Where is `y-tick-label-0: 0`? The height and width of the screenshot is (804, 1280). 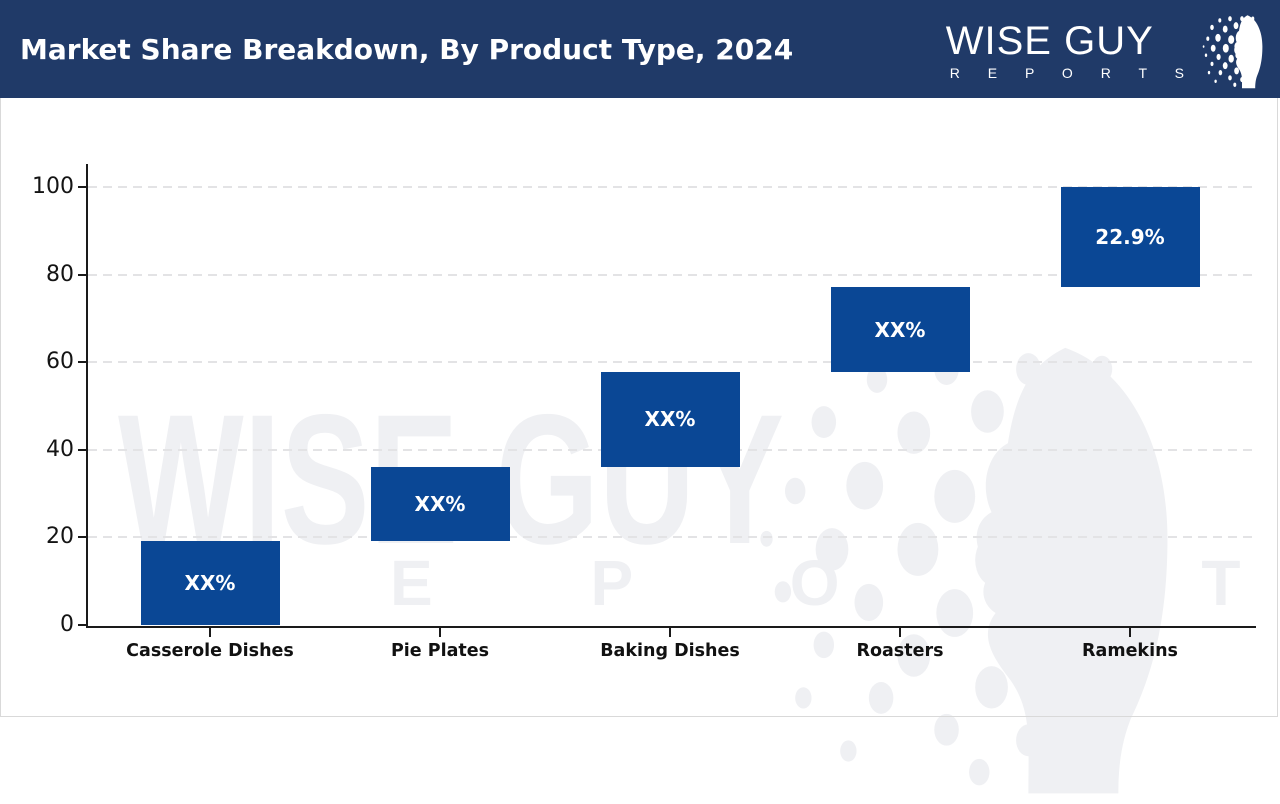
y-tick-label-0: 0 is located at coordinates (67, 624).